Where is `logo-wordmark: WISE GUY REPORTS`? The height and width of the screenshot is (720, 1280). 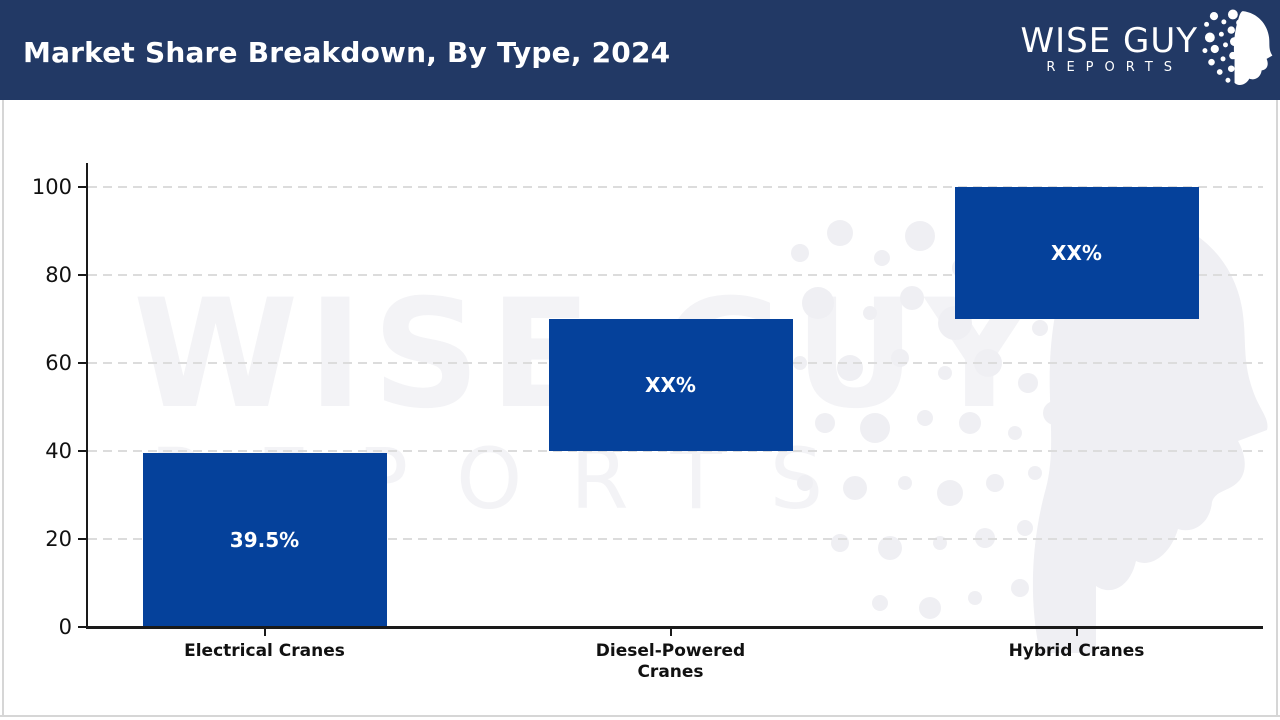 logo-wordmark: WISE GUY REPORTS is located at coordinates (1109, 48).